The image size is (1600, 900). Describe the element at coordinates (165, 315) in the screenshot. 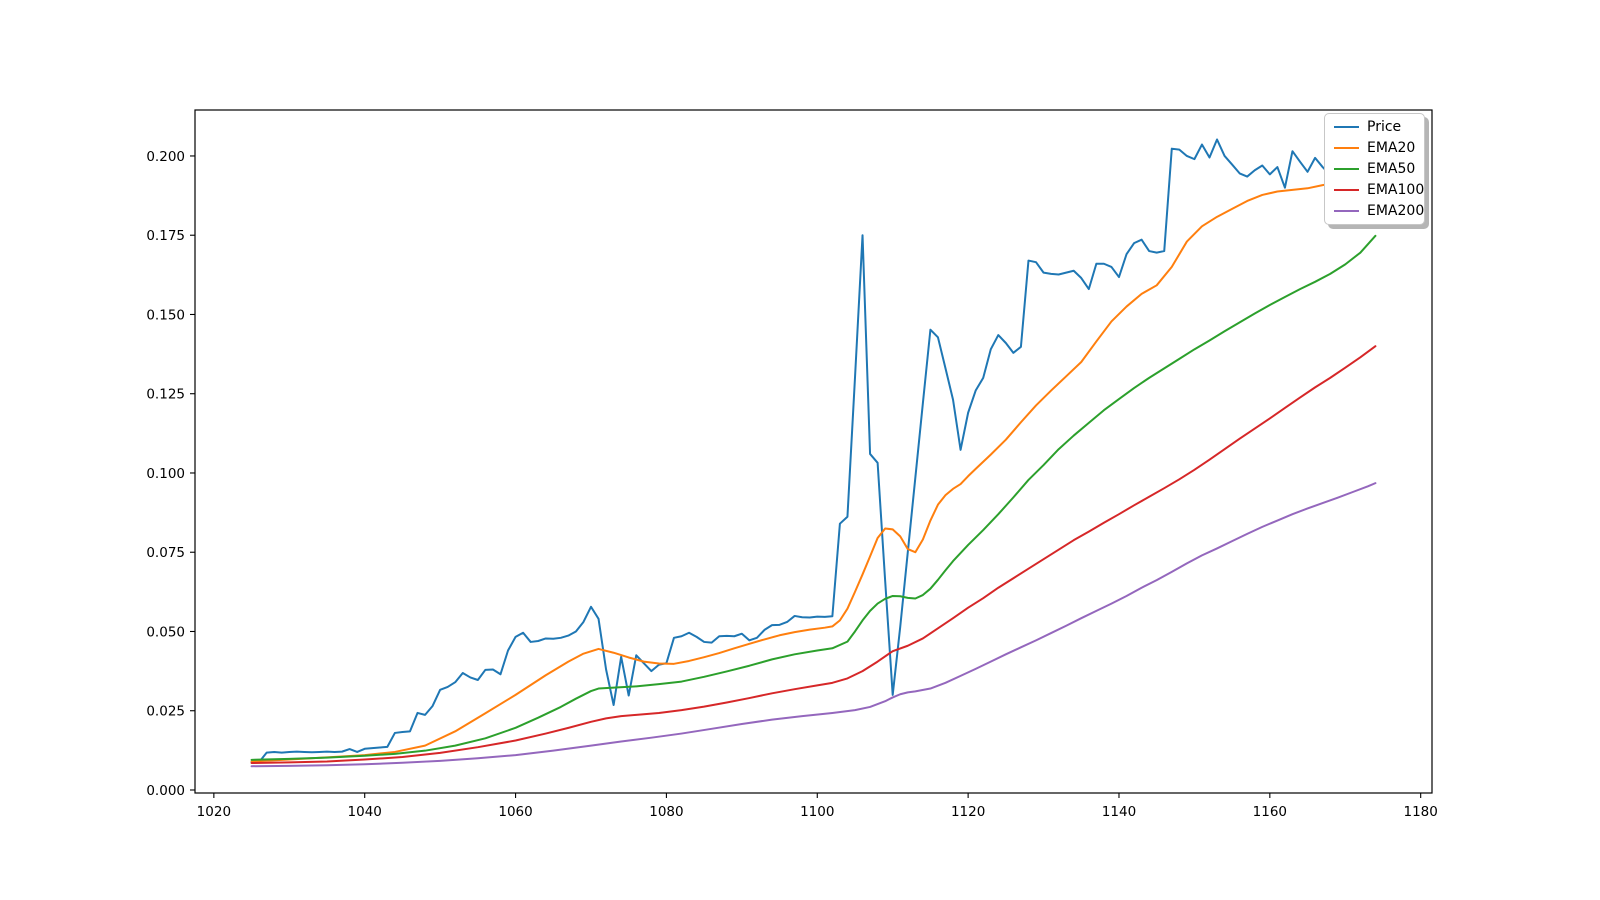

I see `y-tick-label: 0.150` at that location.